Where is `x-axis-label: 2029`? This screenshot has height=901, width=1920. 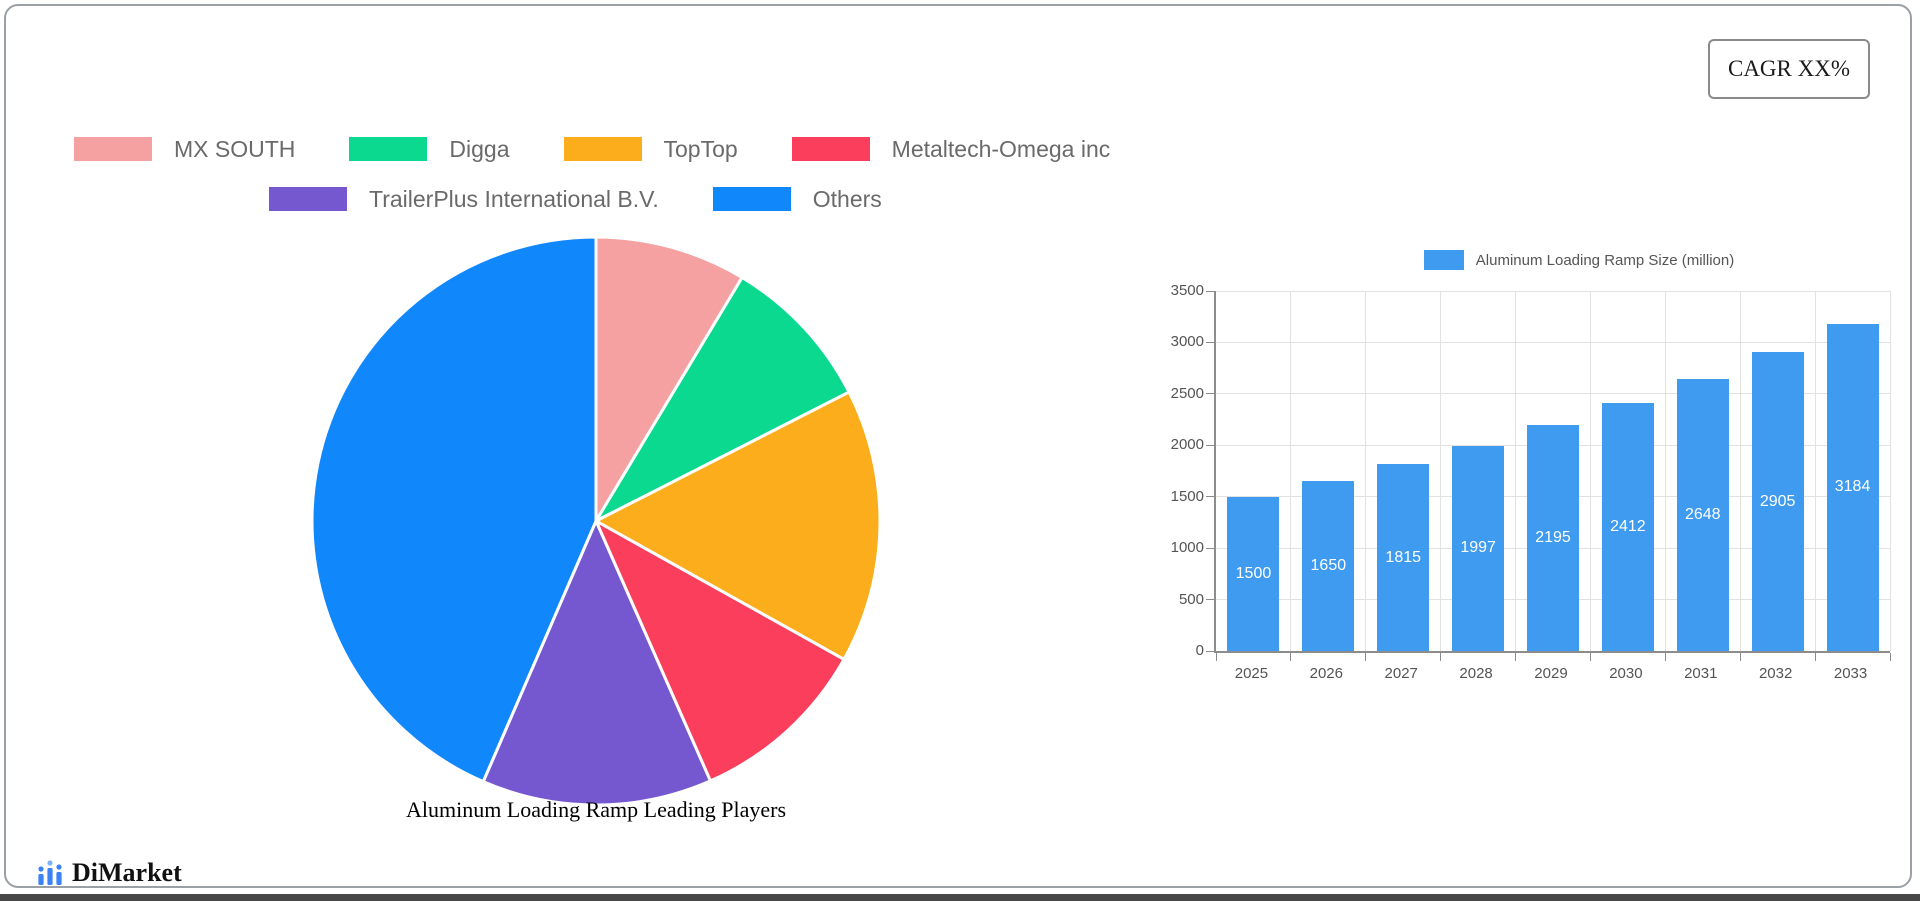
x-axis-label: 2029 is located at coordinates (1551, 673).